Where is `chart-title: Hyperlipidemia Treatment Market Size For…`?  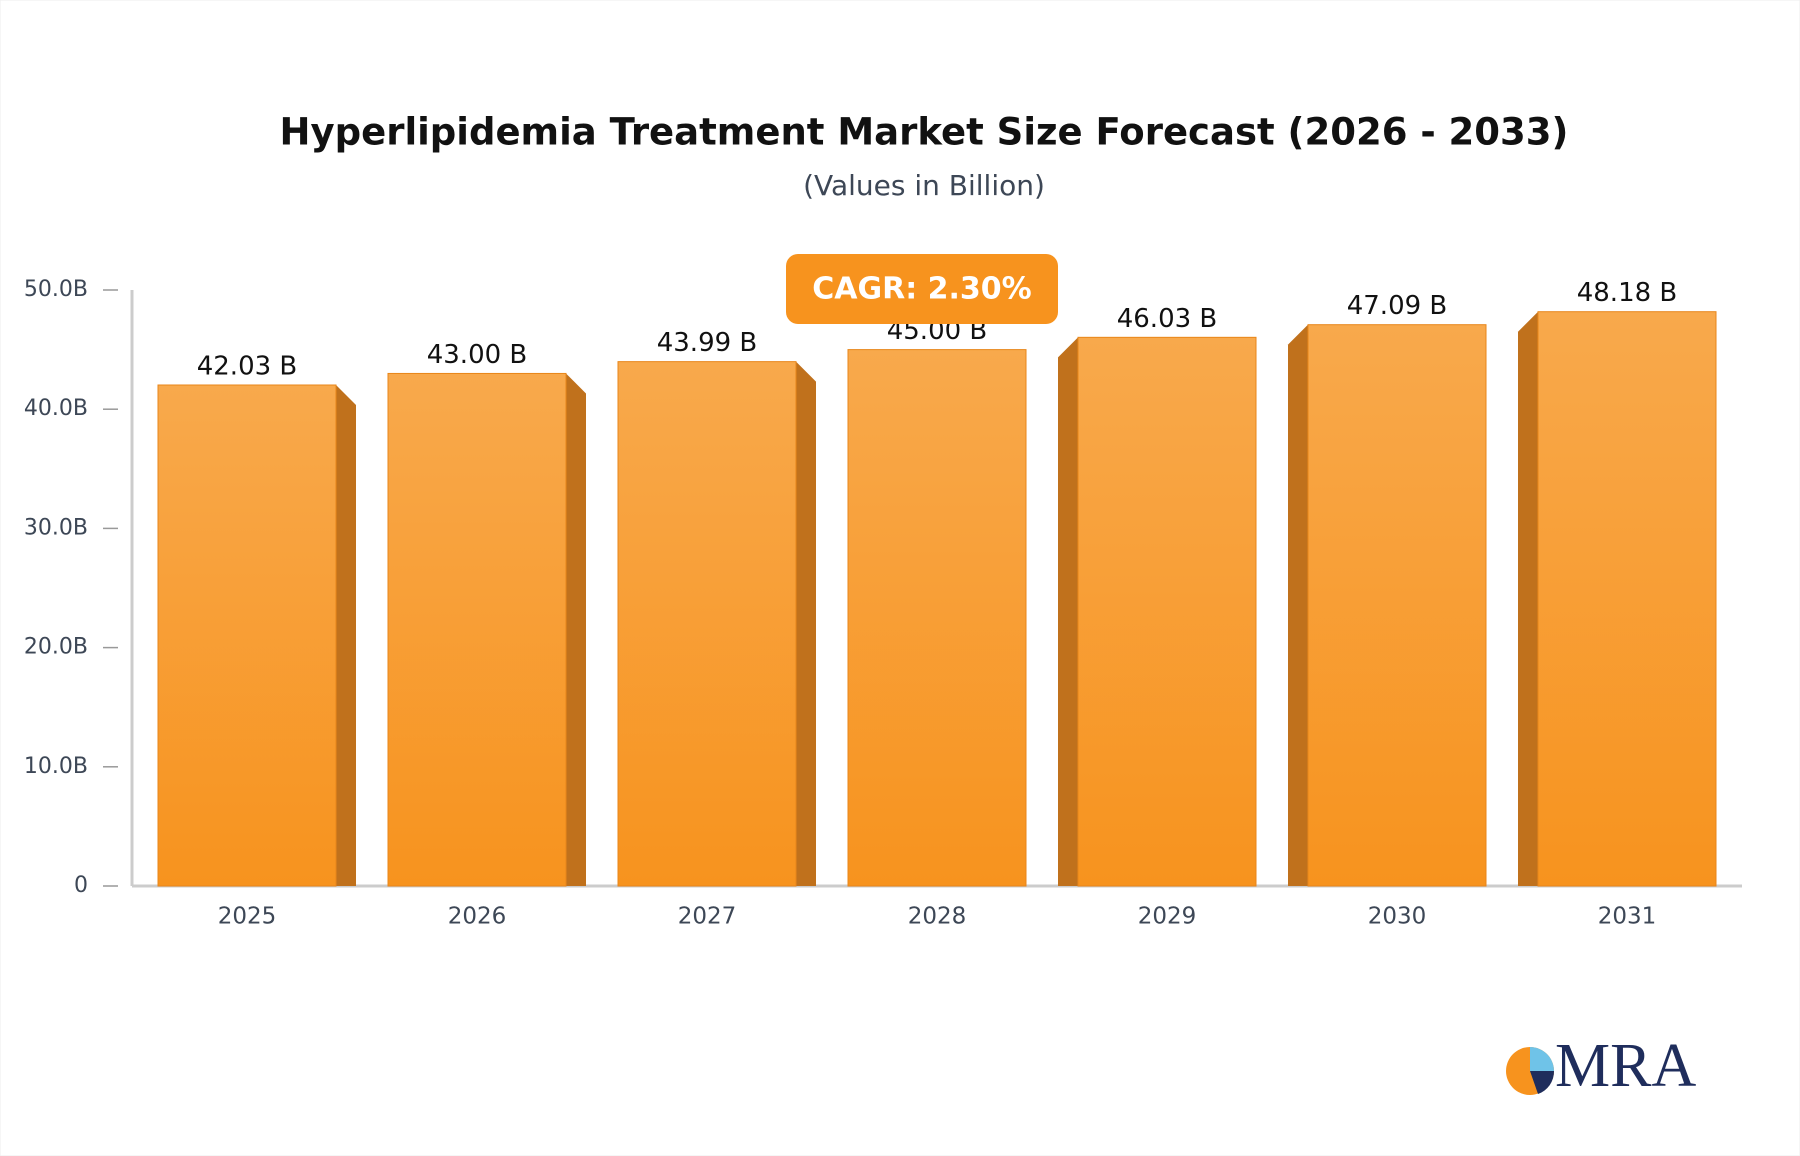
chart-title: Hyperlipidemia Treatment Market Size For… is located at coordinates (924, 132).